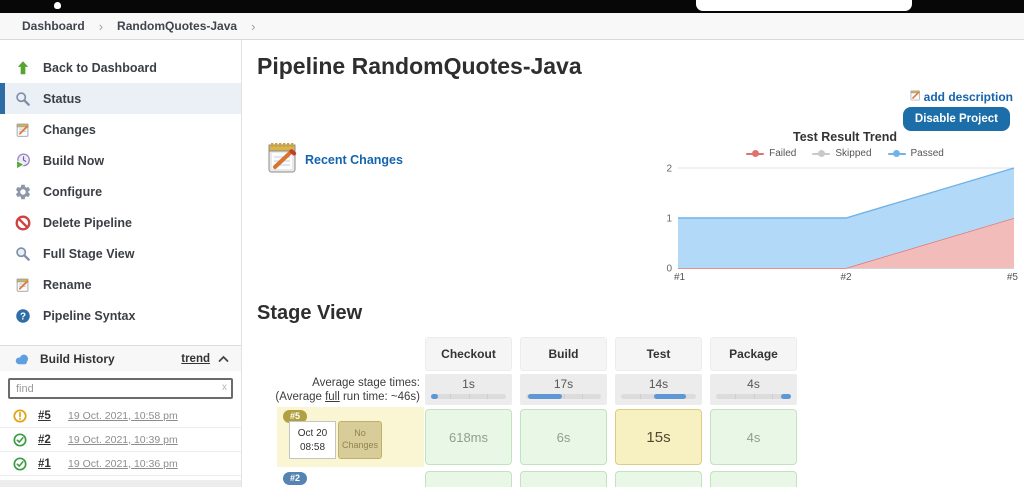 This screenshot has height=487, width=1024. I want to click on jenkins-logo, so click(57, 5).